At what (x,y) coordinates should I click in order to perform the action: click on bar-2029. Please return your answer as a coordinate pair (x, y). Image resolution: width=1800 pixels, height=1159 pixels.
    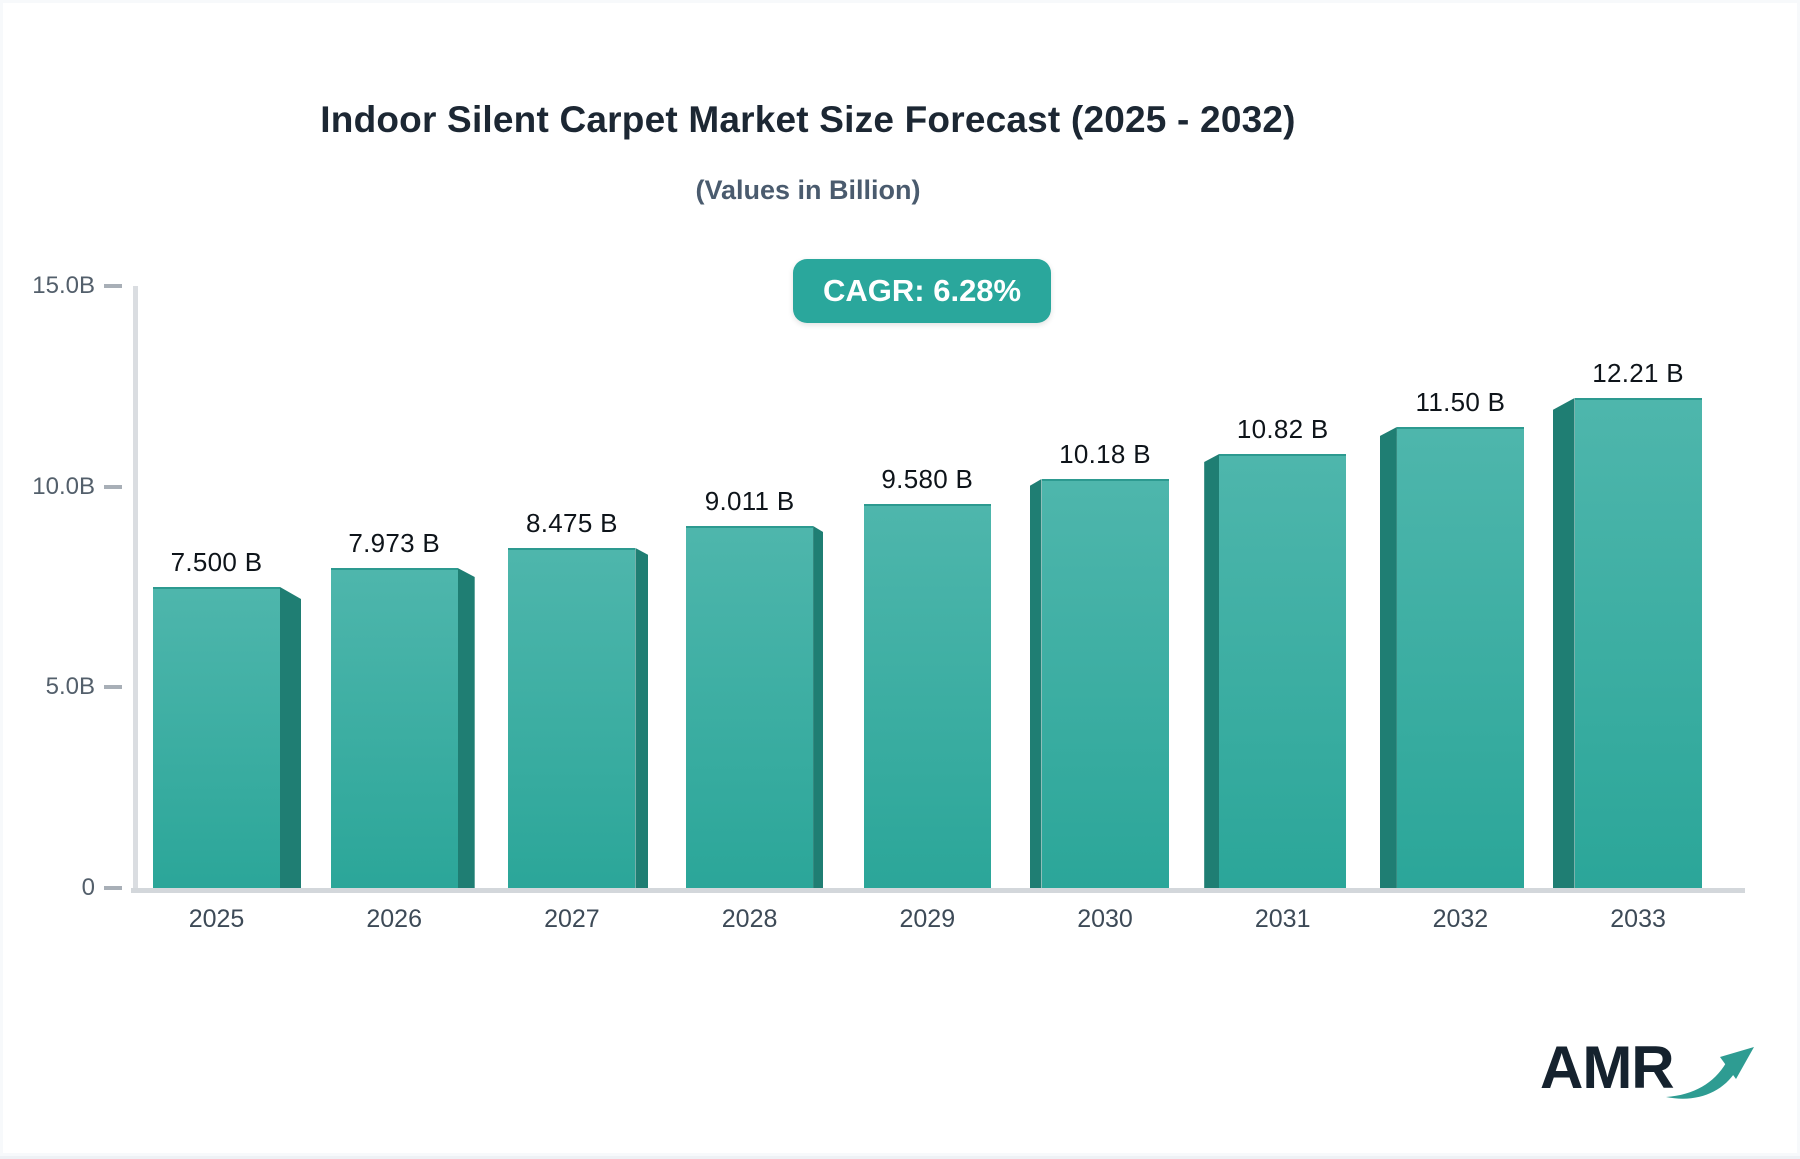
    Looking at the image, I should click on (927, 696).